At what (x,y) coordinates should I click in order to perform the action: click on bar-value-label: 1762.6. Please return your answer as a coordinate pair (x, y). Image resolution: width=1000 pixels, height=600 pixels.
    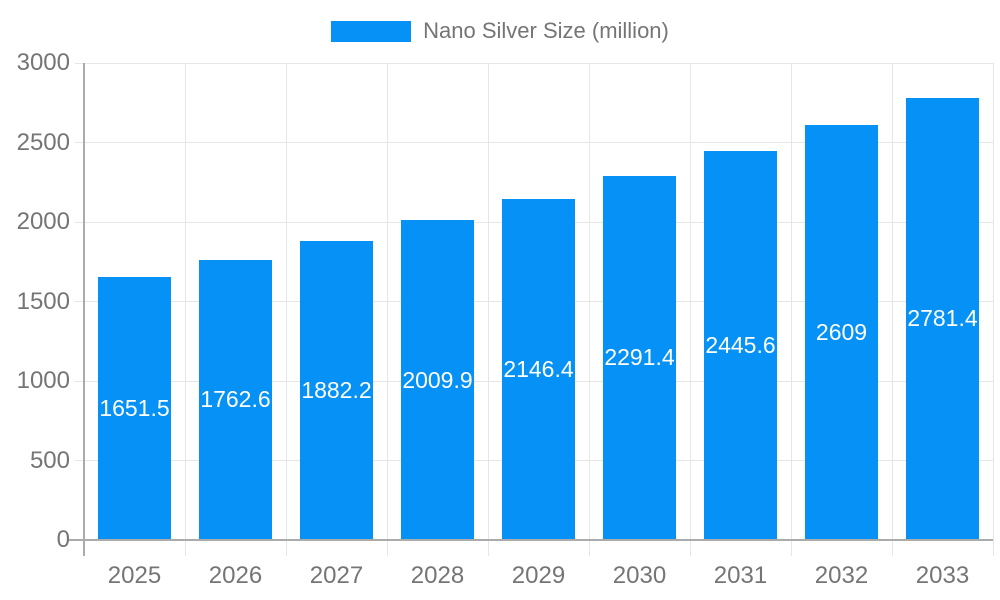
    Looking at the image, I should click on (235, 399).